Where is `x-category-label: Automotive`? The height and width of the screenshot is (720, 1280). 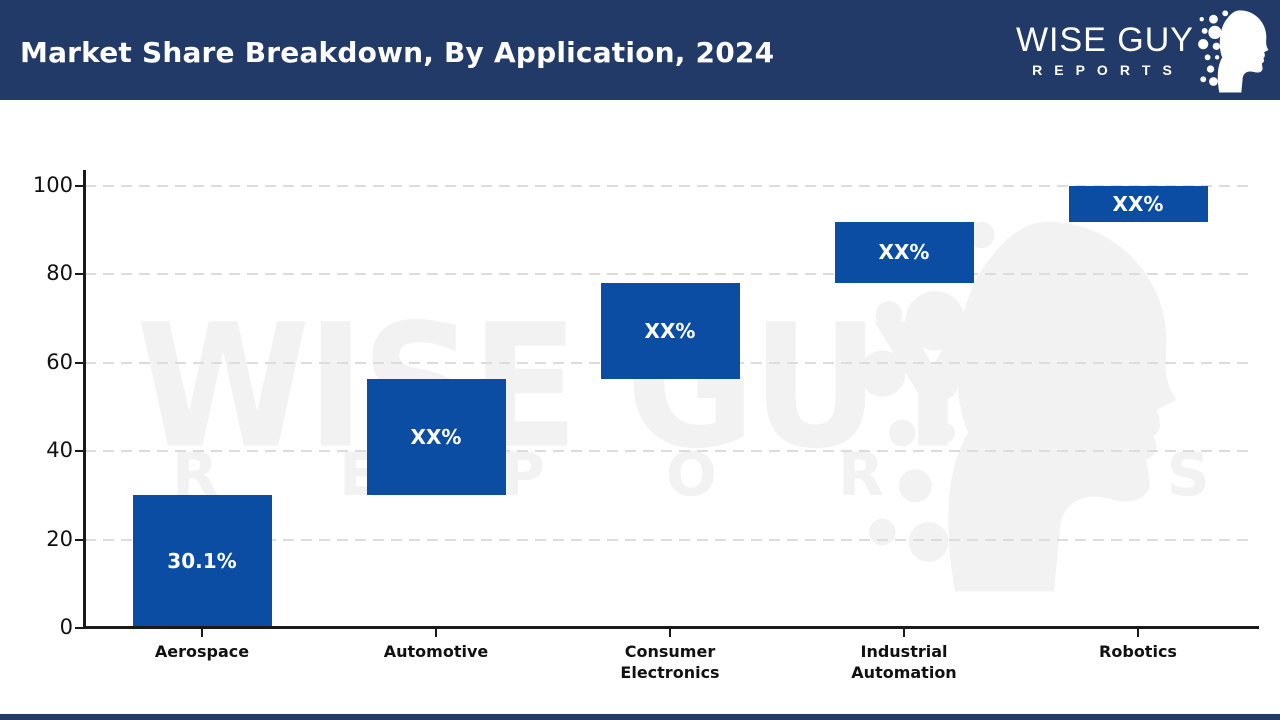 x-category-label: Automotive is located at coordinates (436, 651).